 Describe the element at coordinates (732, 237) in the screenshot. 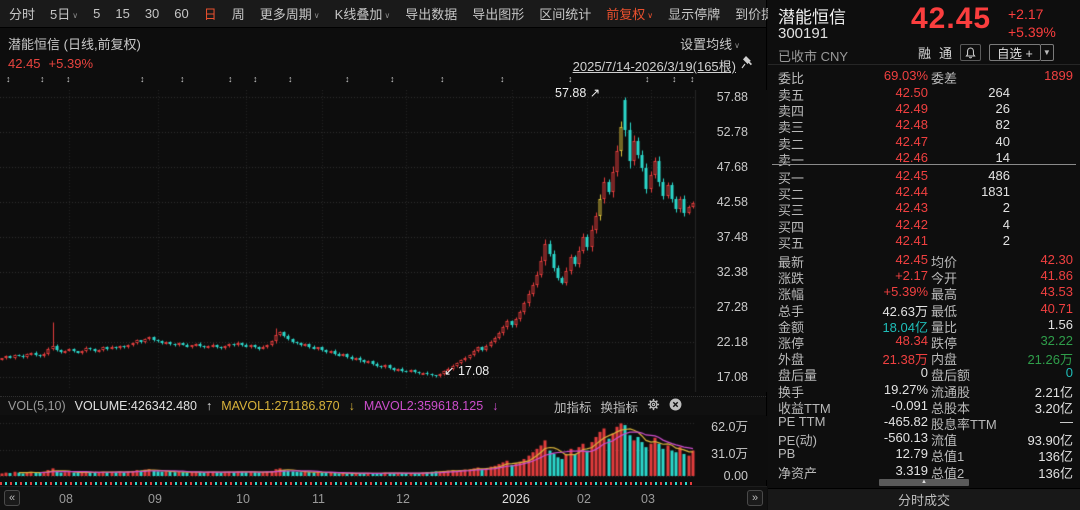

I see `price-axis-label: 37.48` at that location.